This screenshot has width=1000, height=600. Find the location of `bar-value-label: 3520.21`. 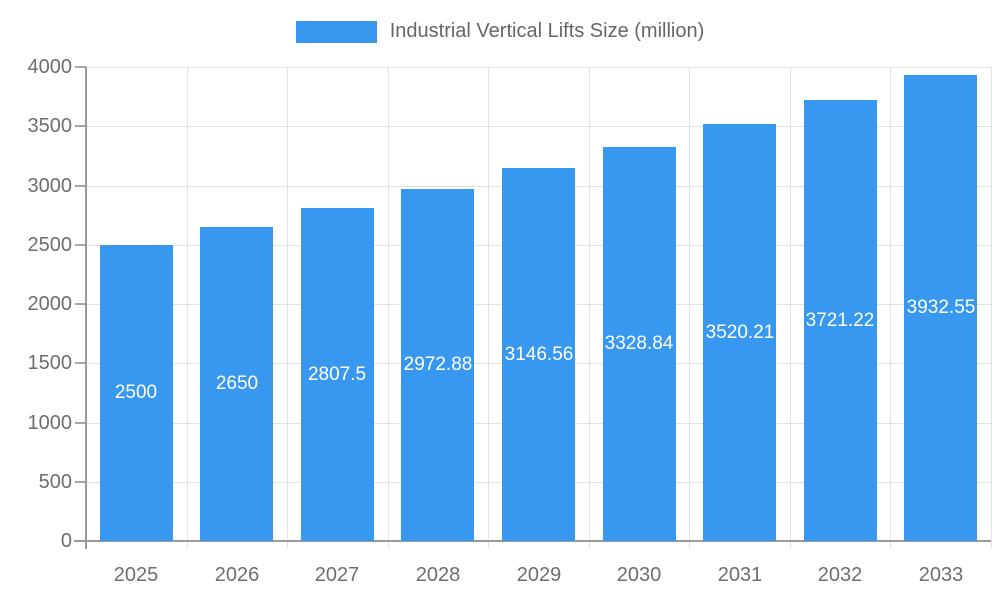

bar-value-label: 3520.21 is located at coordinates (740, 332).